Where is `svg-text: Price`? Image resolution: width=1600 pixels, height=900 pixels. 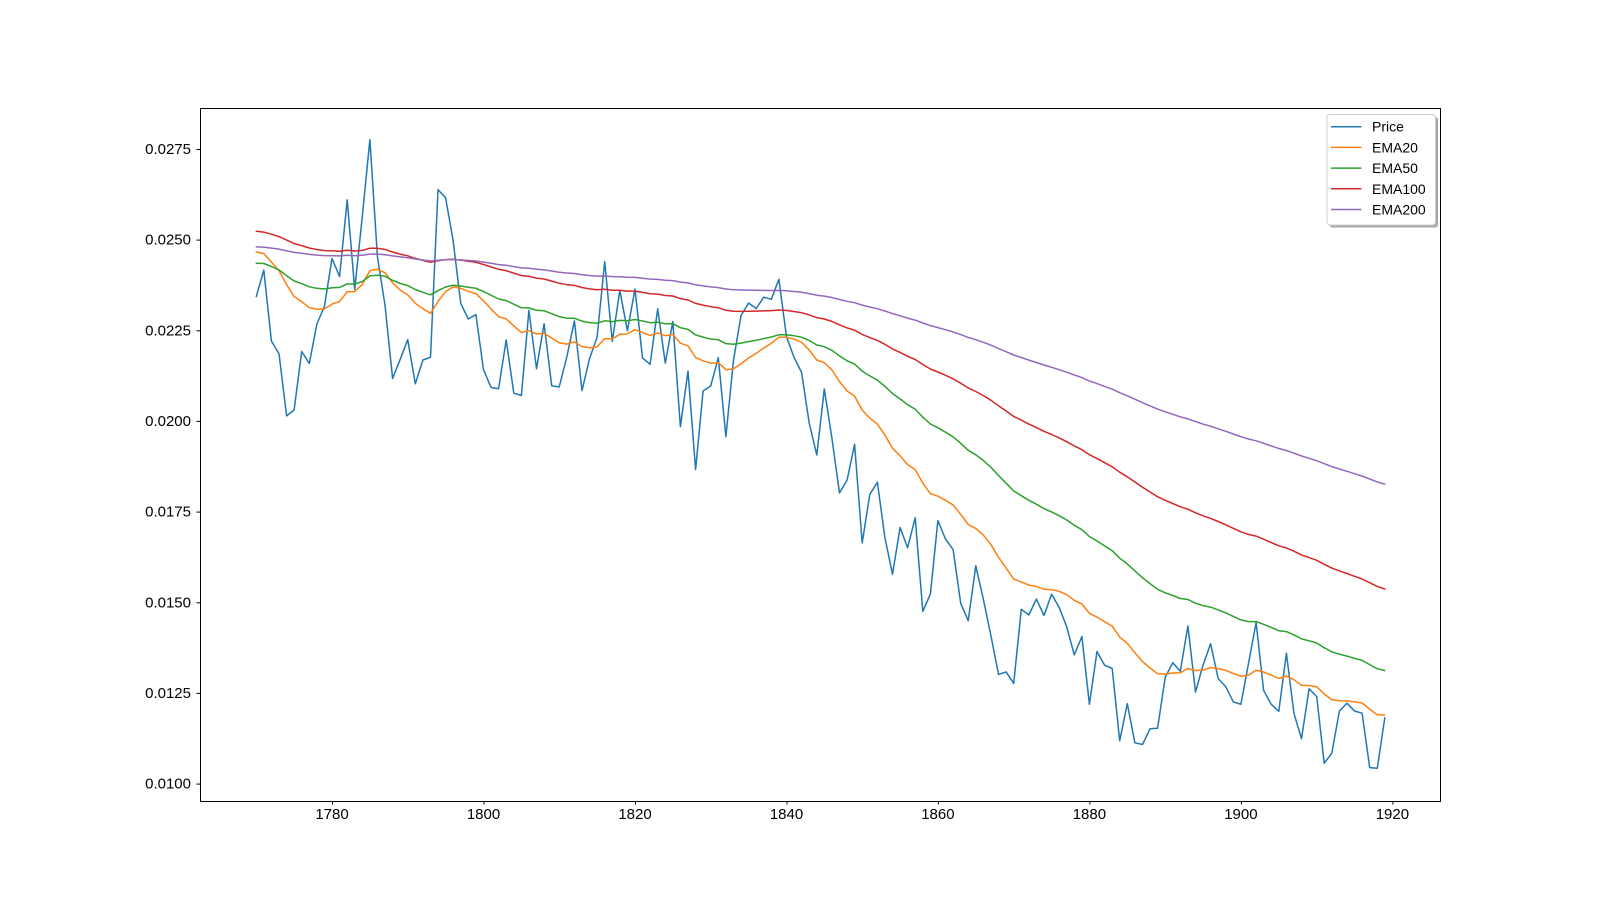 svg-text: Price is located at coordinates (1388, 127).